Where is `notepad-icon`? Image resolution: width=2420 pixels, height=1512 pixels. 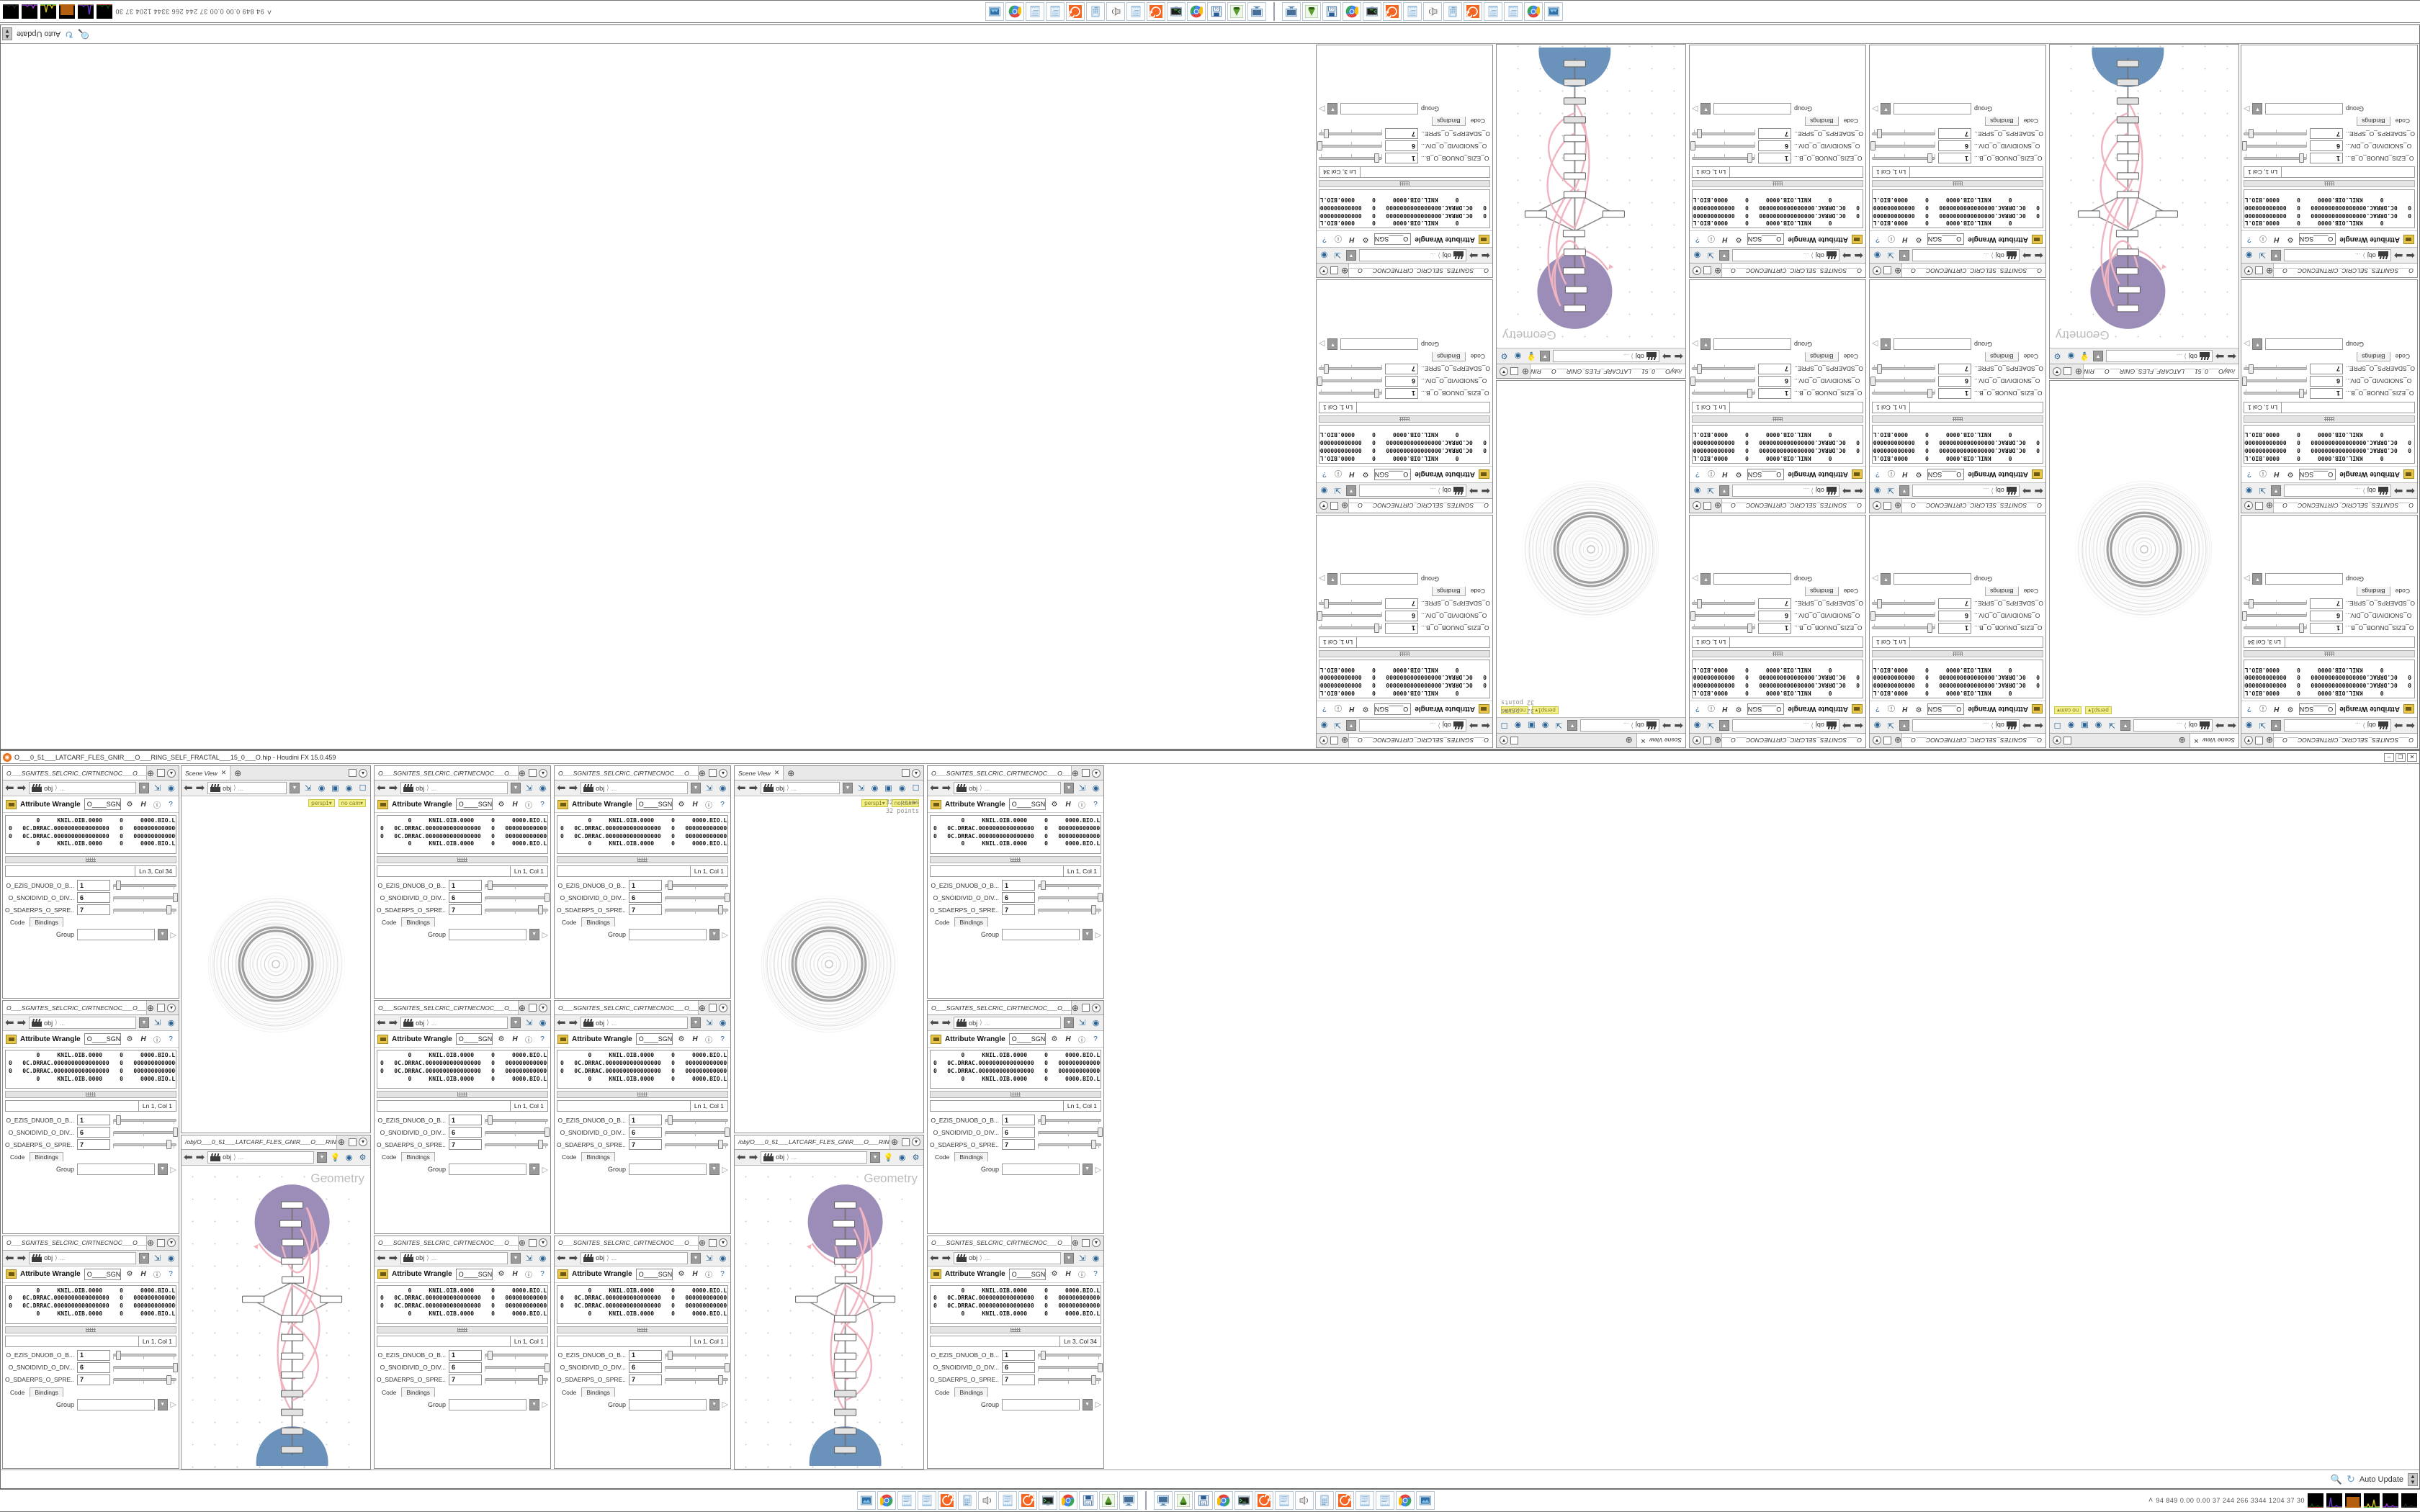
notepad-icon is located at coordinates (1412, 11).